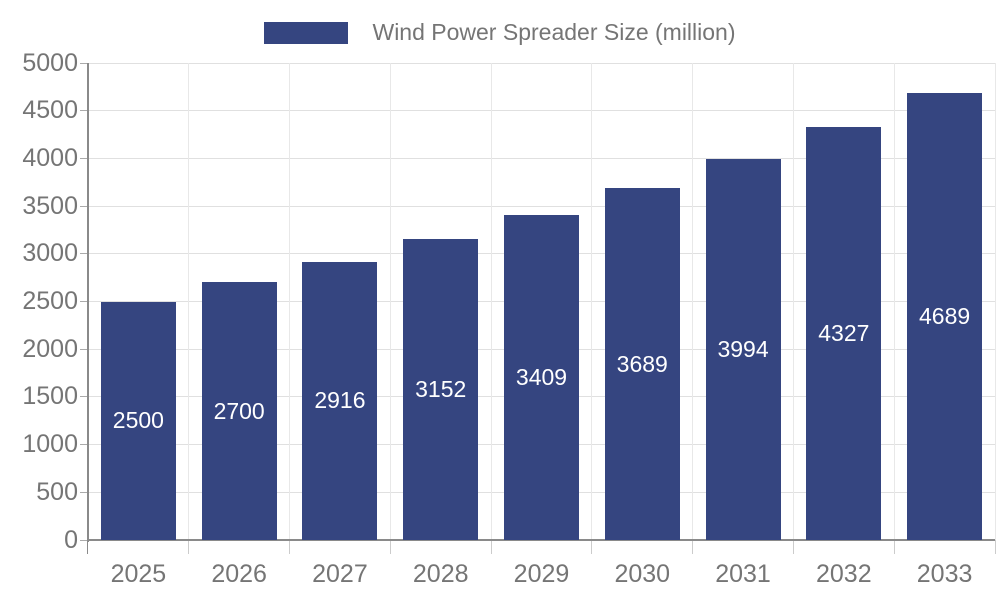 The image size is (1000, 600). I want to click on x-tick-label: 2028, so click(440, 574).